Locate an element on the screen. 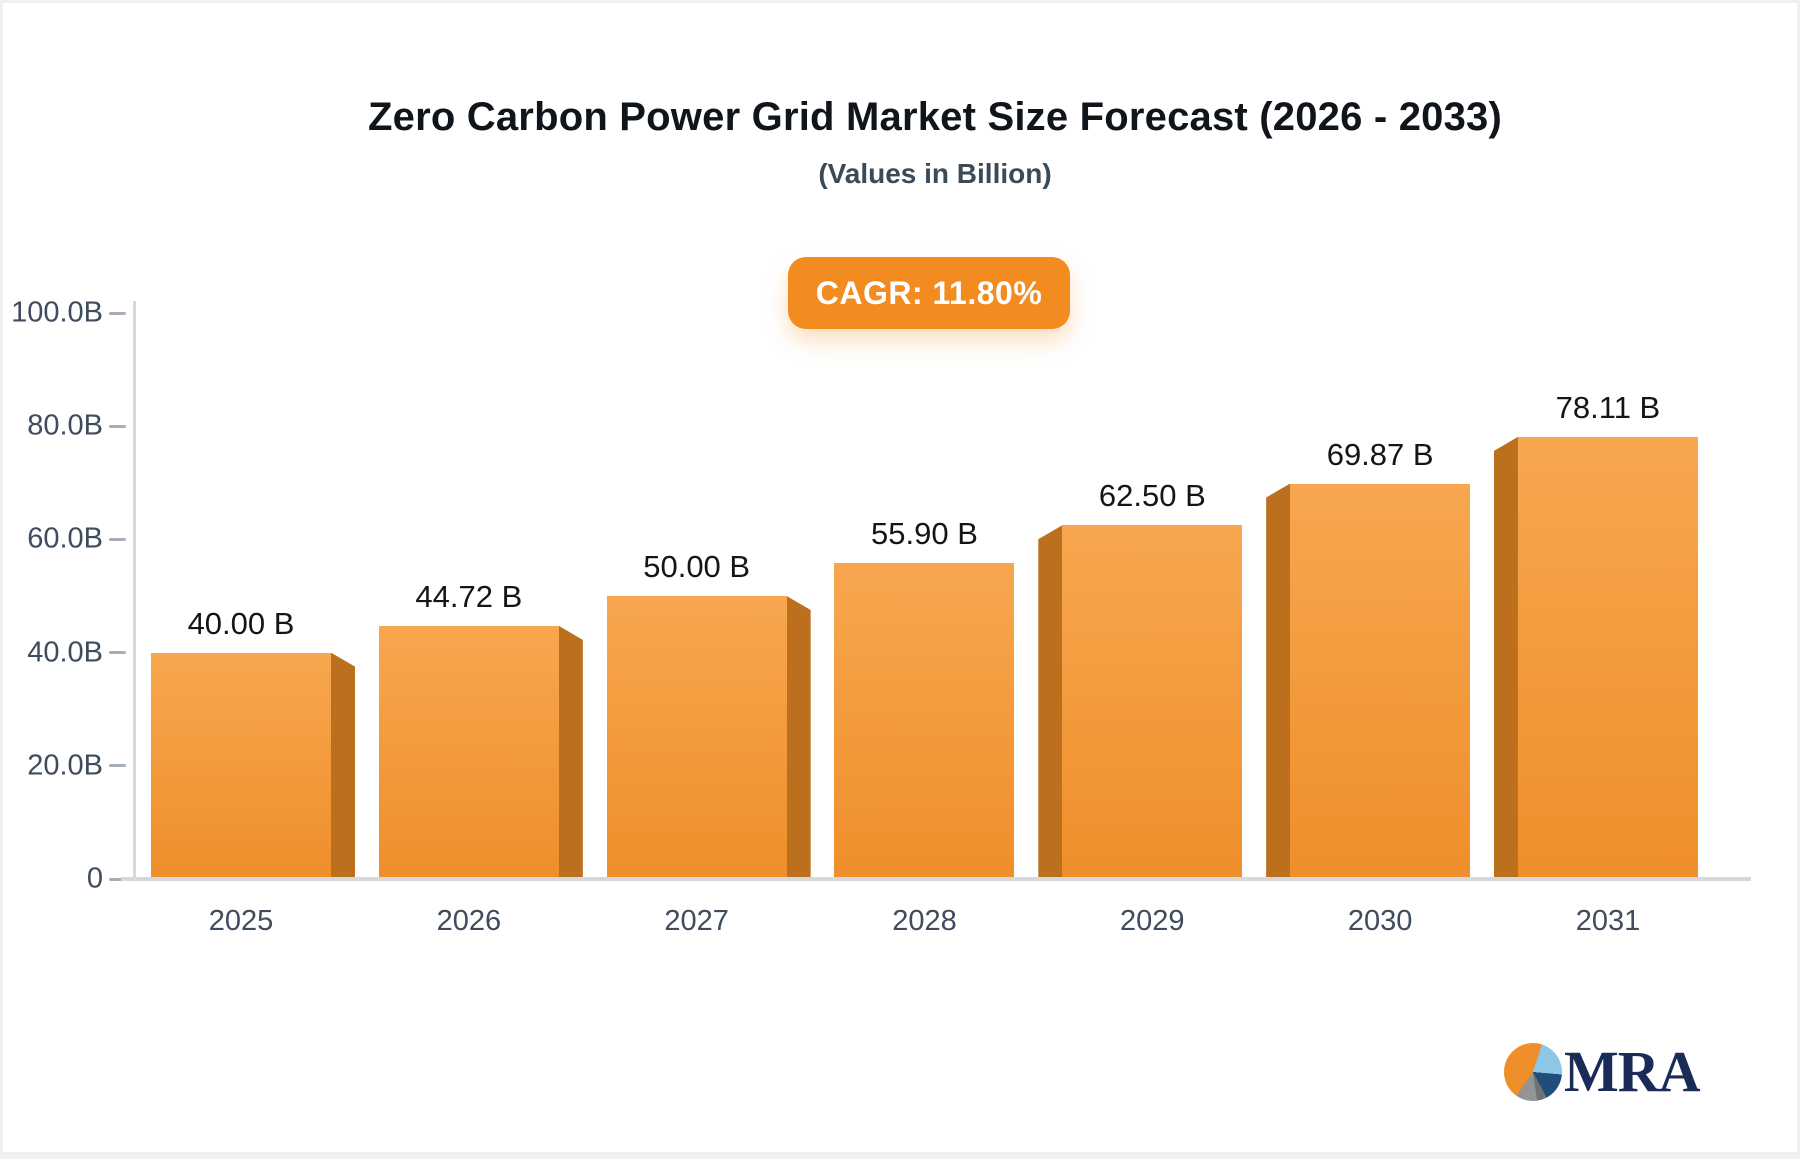  bar-2026 is located at coordinates (480, 751).